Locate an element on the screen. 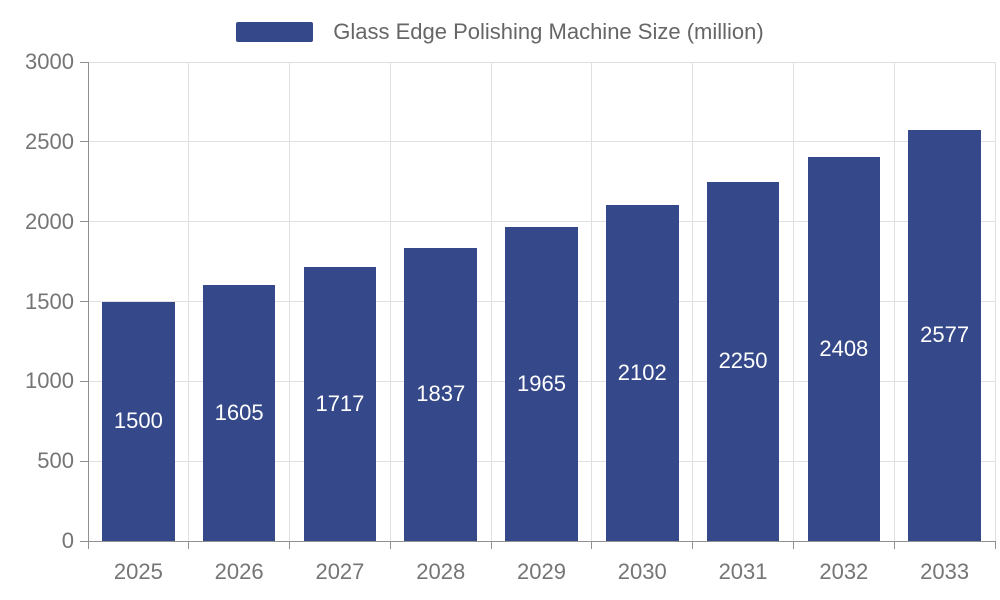  bar-value-label: 2577 is located at coordinates (945, 335).